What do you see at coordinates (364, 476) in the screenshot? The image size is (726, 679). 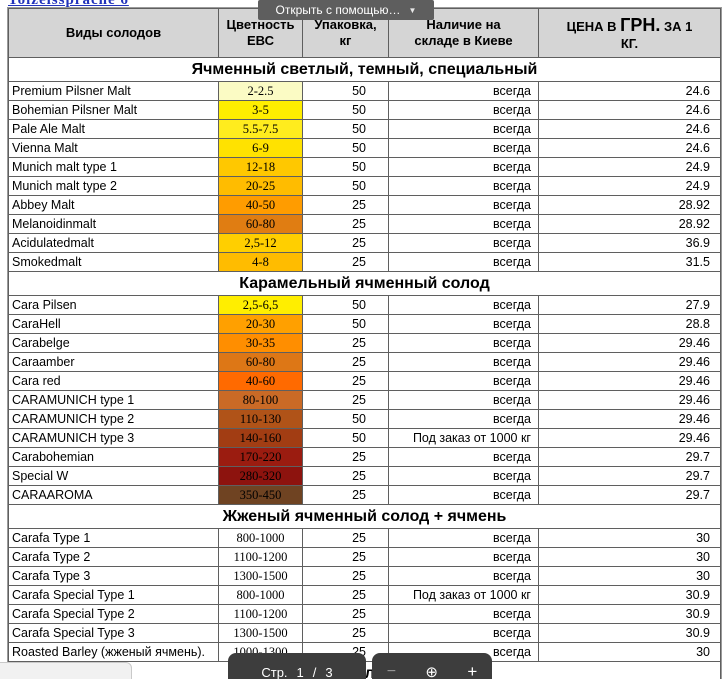 I see `table-row: Special W 280-320 25 всегда 29.7` at bounding box center [364, 476].